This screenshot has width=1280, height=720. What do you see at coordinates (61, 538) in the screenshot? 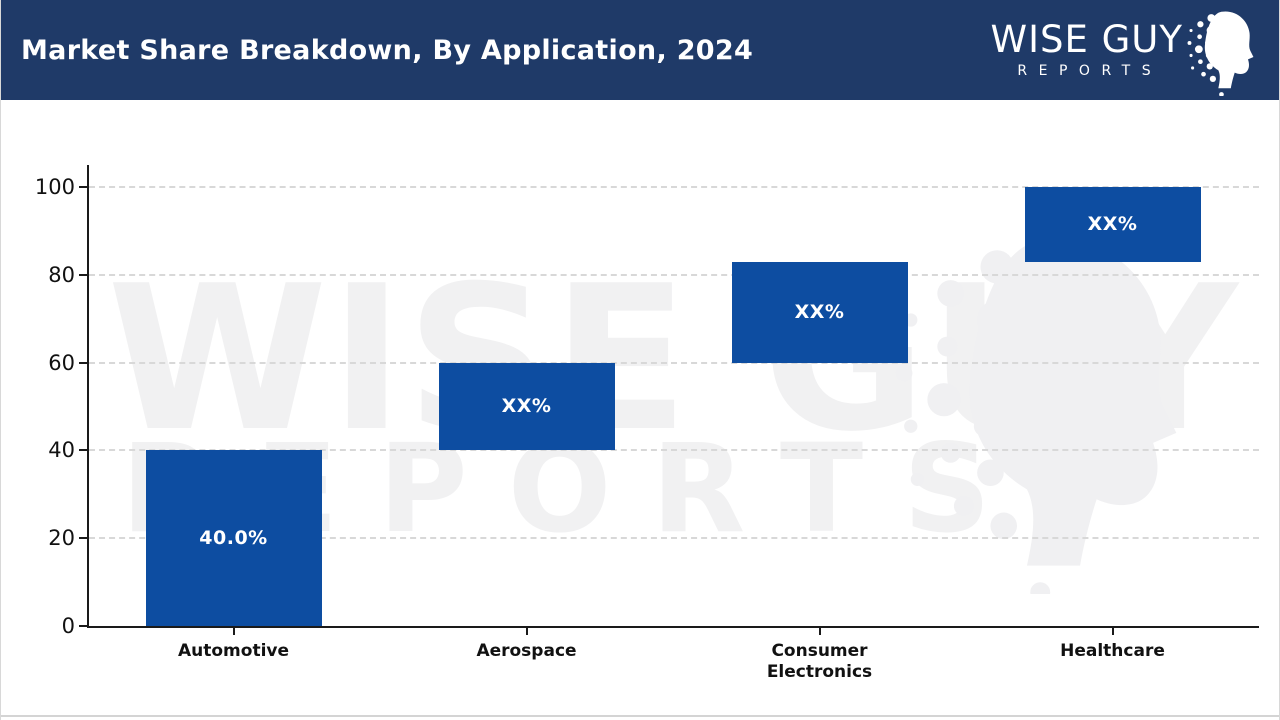
I see `y-tick-label: 20` at bounding box center [61, 538].